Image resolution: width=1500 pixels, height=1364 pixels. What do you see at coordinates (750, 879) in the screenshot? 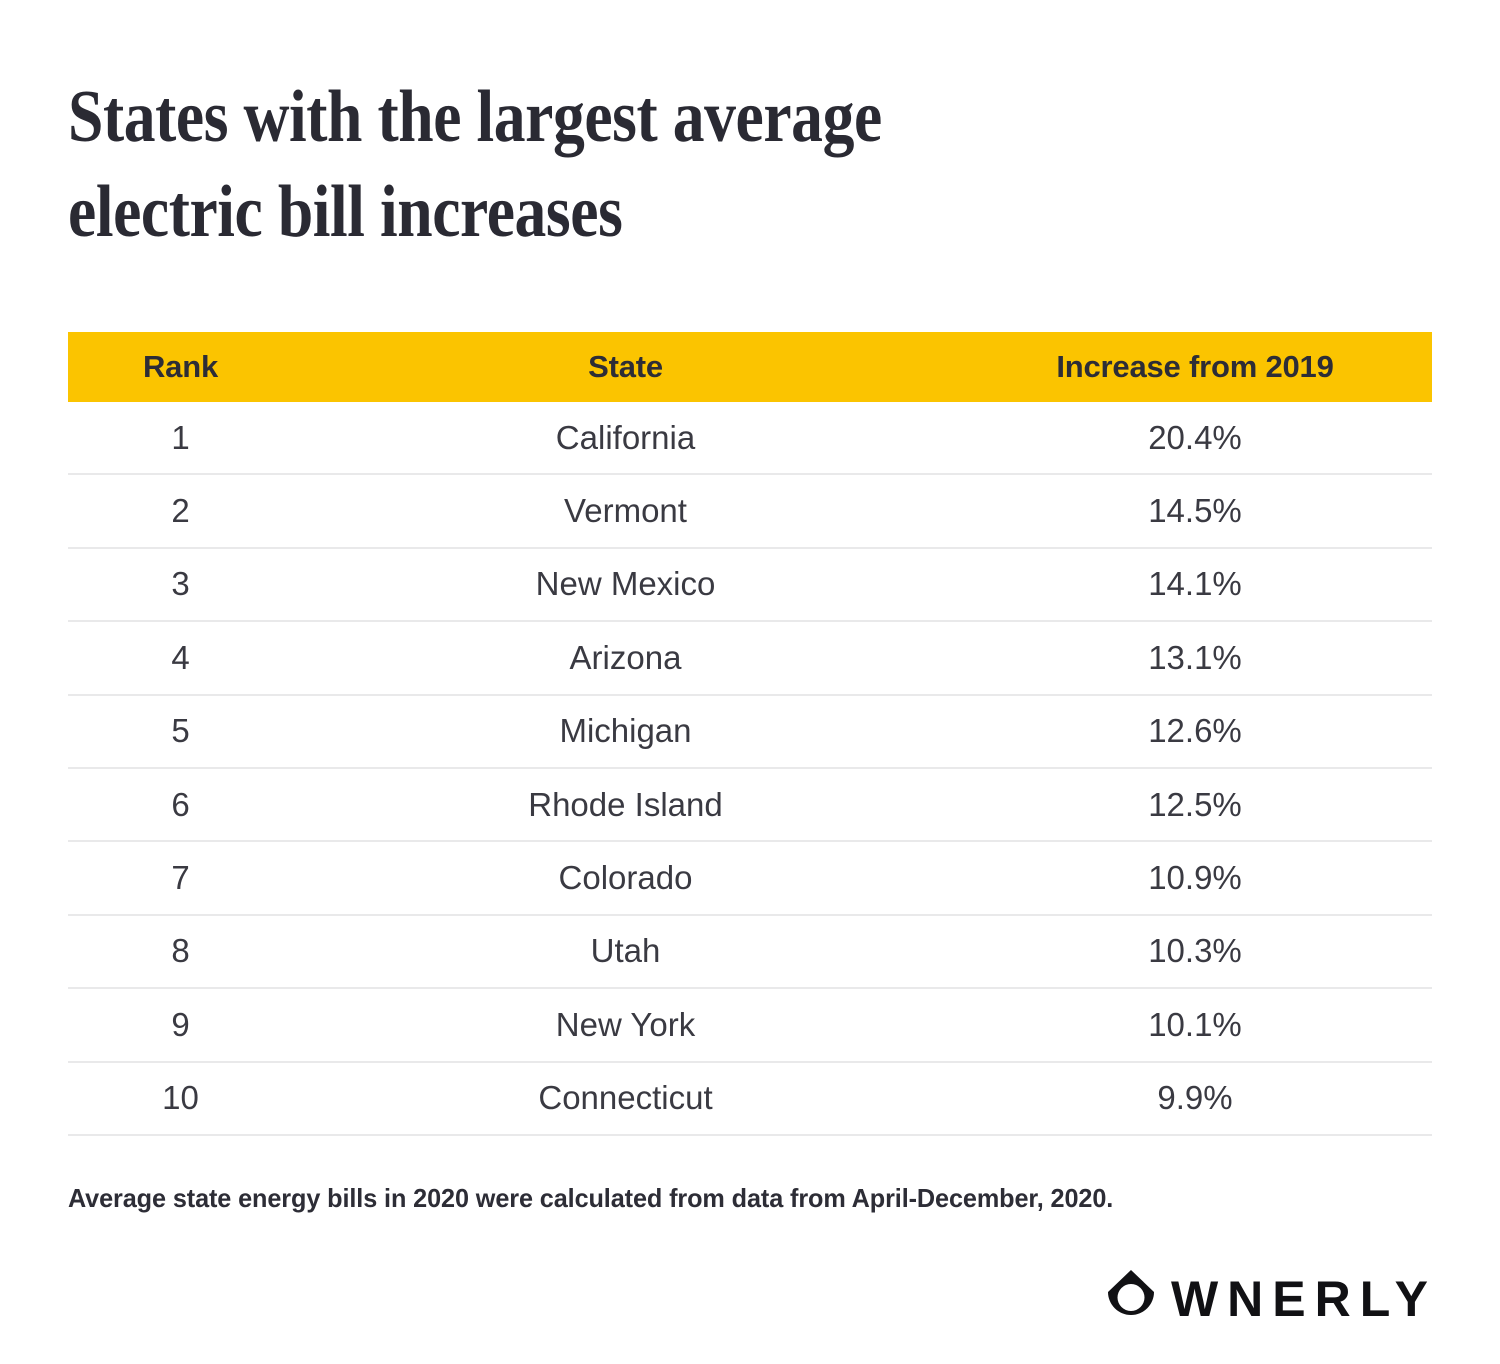
I see `table-row: 7 Colorado 10.9%` at bounding box center [750, 879].